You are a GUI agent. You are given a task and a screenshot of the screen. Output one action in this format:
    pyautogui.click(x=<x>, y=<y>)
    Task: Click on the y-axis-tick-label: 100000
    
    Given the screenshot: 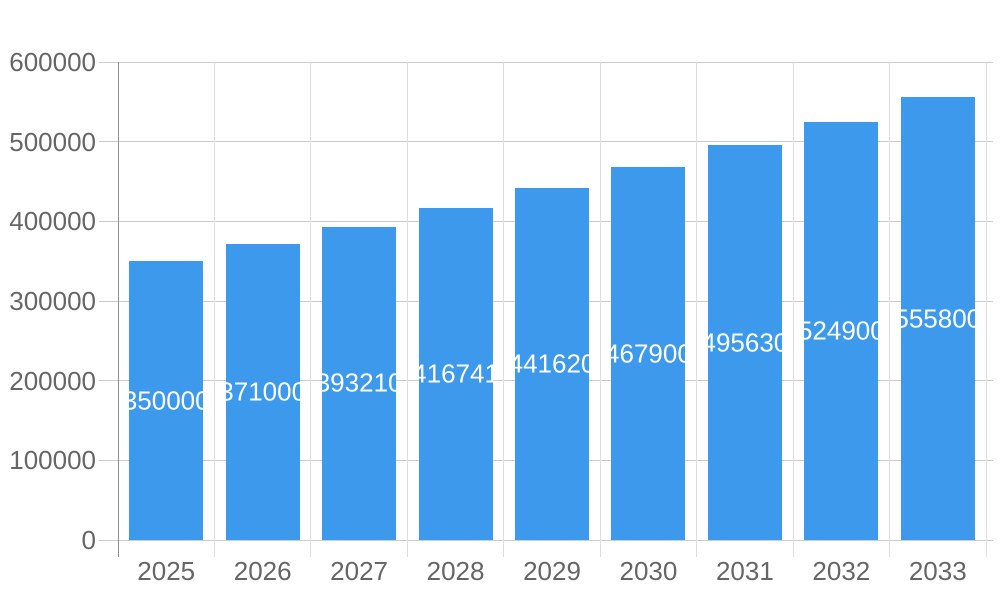 What is the action you would take?
    pyautogui.click(x=52, y=460)
    